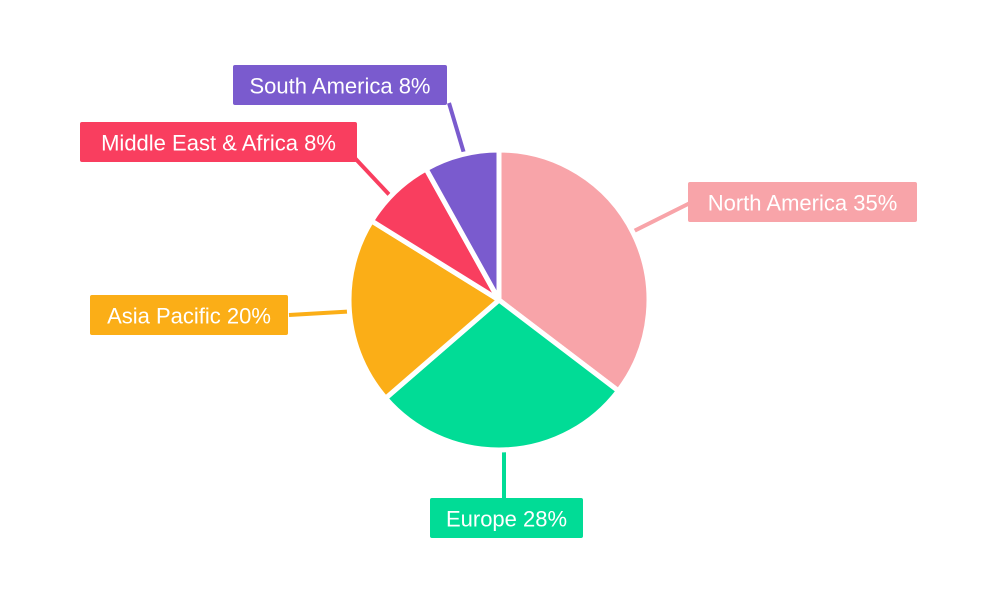  I want to click on callout-label-north-america: North America 35%, so click(803, 203).